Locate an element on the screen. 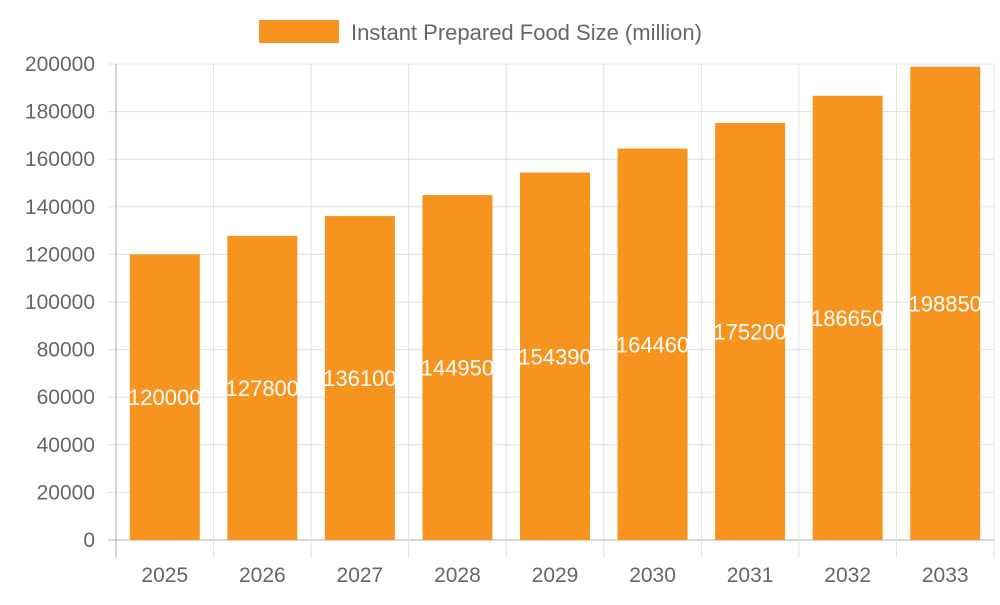 The width and height of the screenshot is (1000, 605). legend-swatch is located at coordinates (299, 31).